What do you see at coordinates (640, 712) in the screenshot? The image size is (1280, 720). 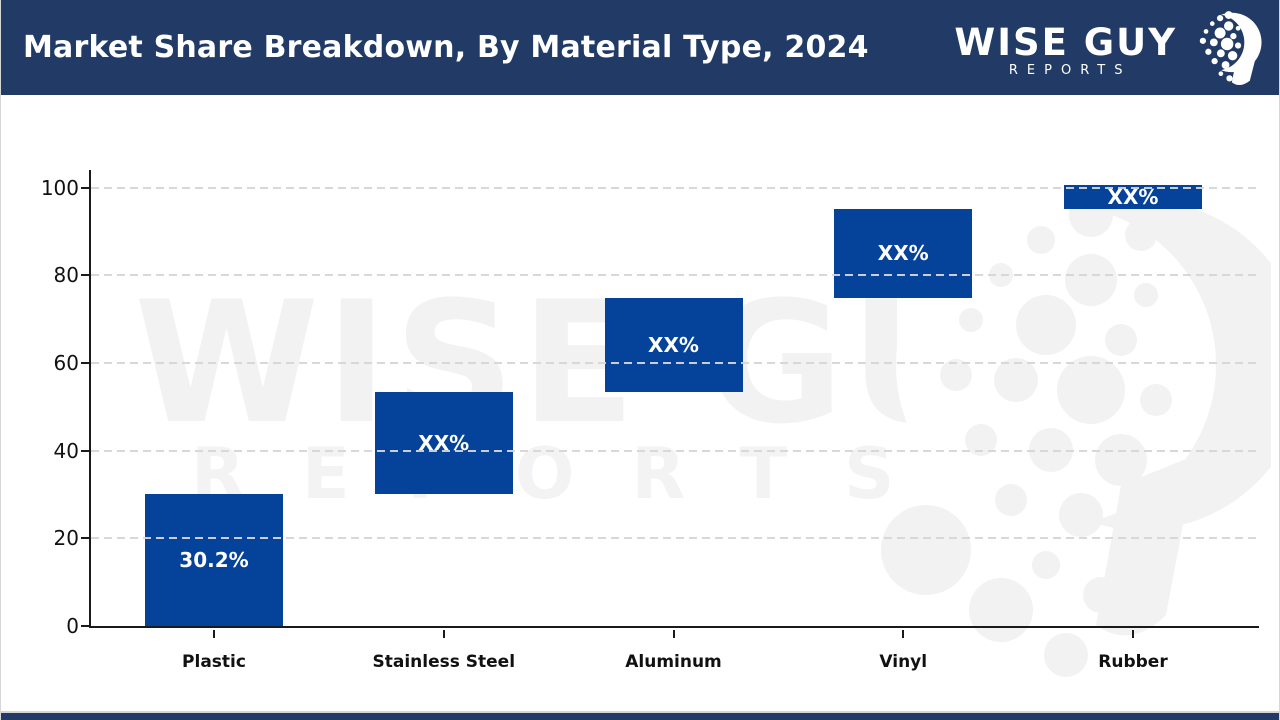 I see `bottom-hairline` at bounding box center [640, 712].